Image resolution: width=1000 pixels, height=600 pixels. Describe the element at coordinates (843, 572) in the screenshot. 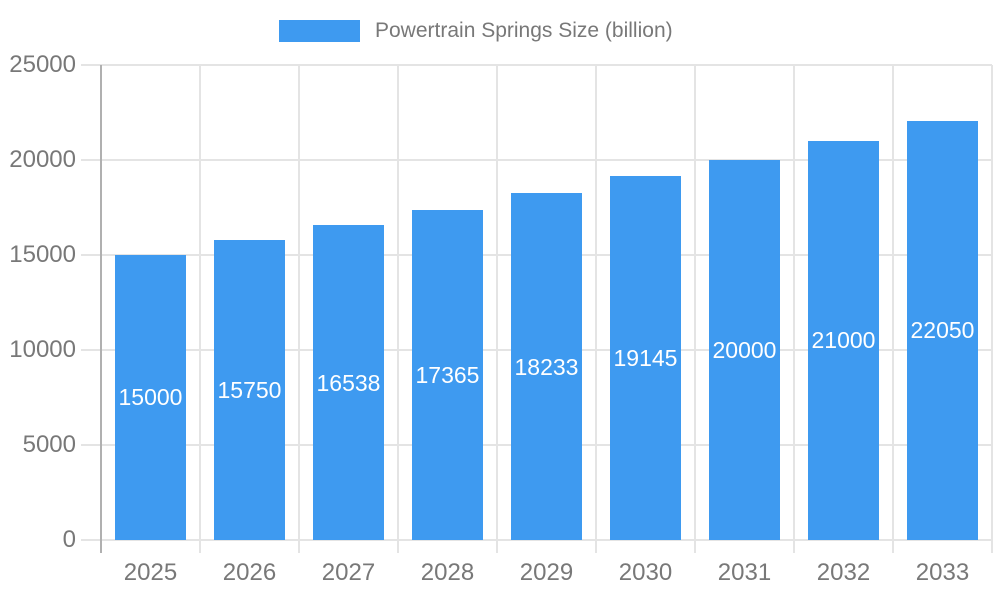

I see `x-tick-label: 2032` at that location.